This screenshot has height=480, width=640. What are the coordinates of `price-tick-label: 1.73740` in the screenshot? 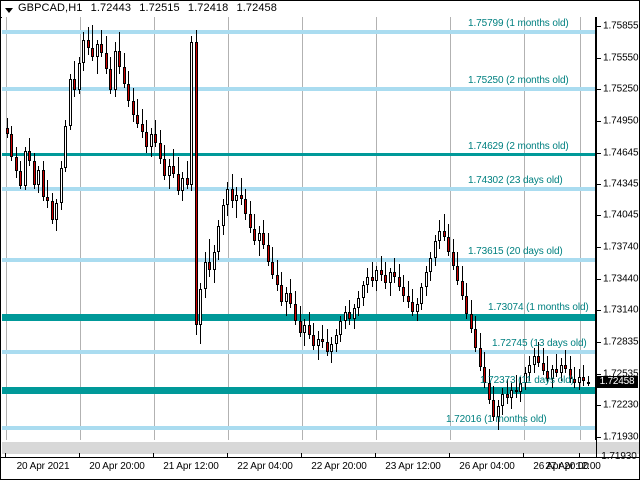 It's located at (621, 247).